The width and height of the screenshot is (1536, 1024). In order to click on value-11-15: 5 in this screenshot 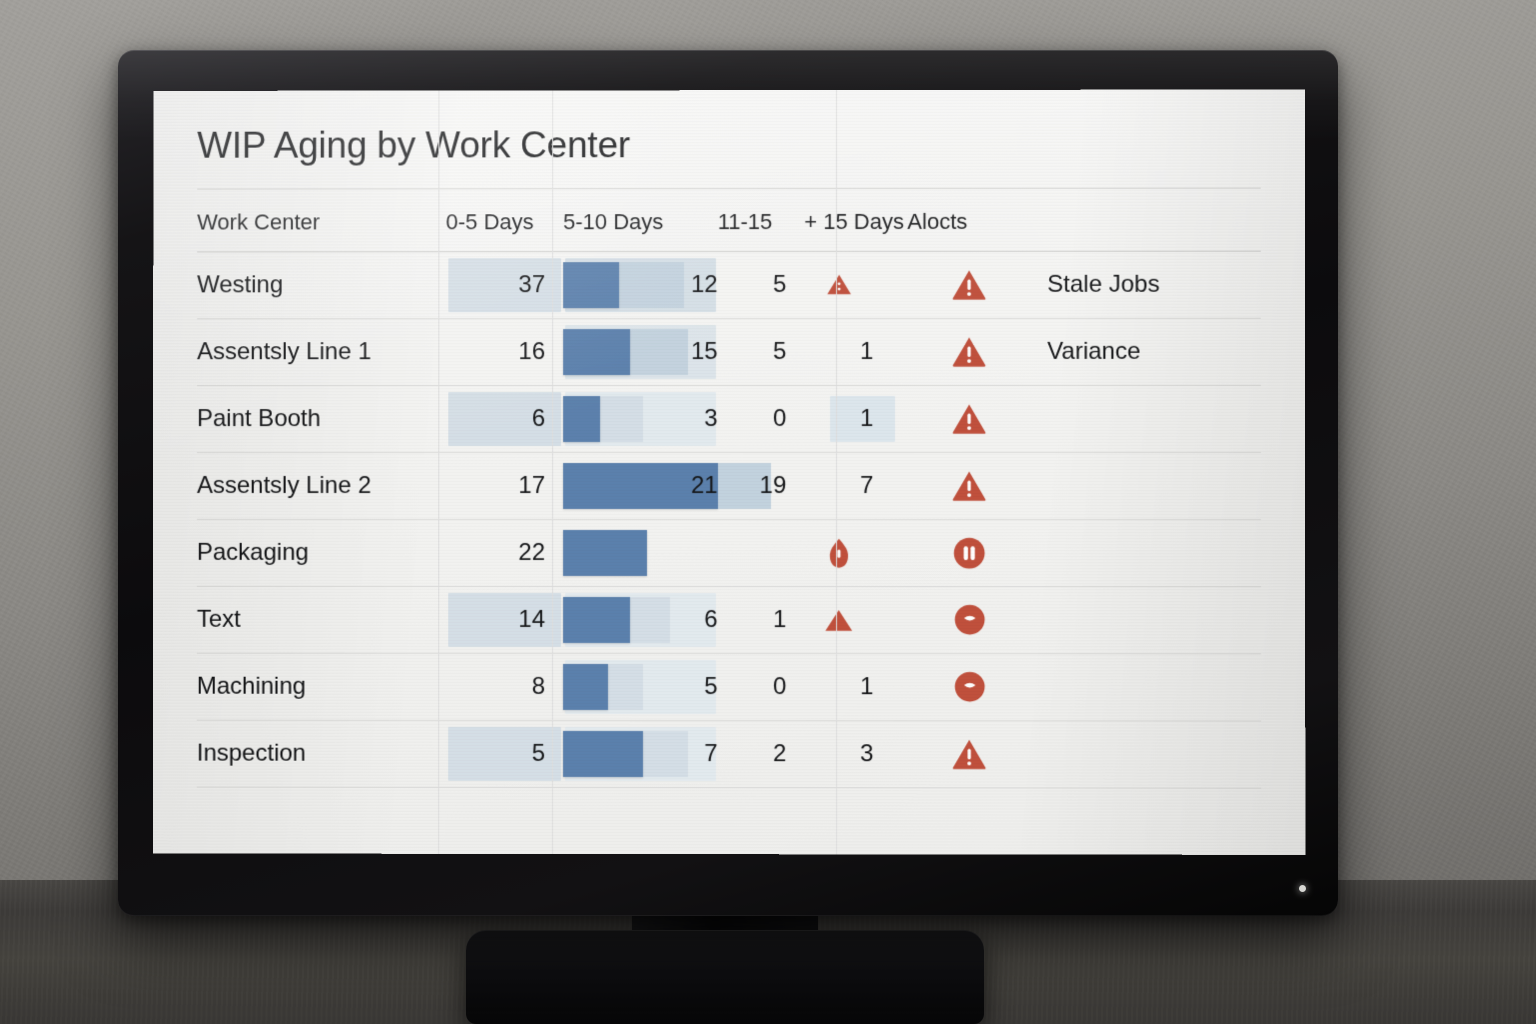, I will do `click(779, 285)`.